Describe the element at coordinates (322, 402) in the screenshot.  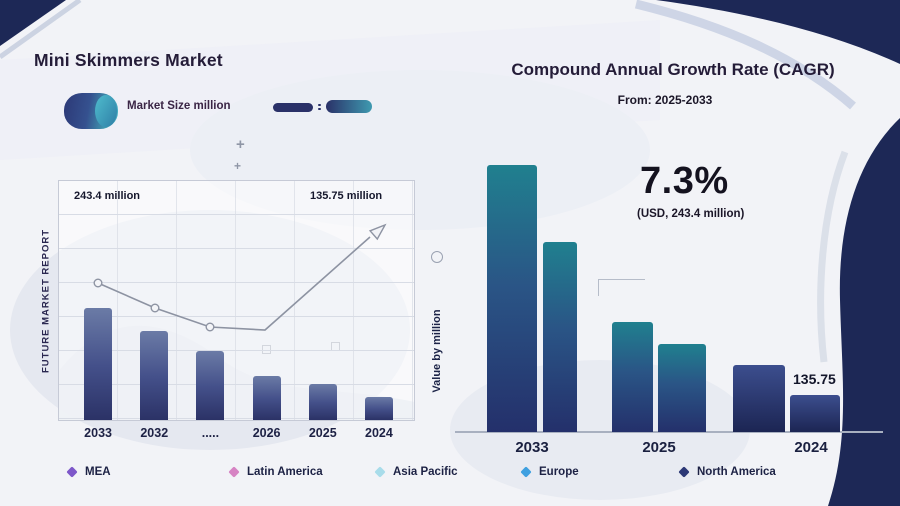
I see `left-bar-2025` at that location.